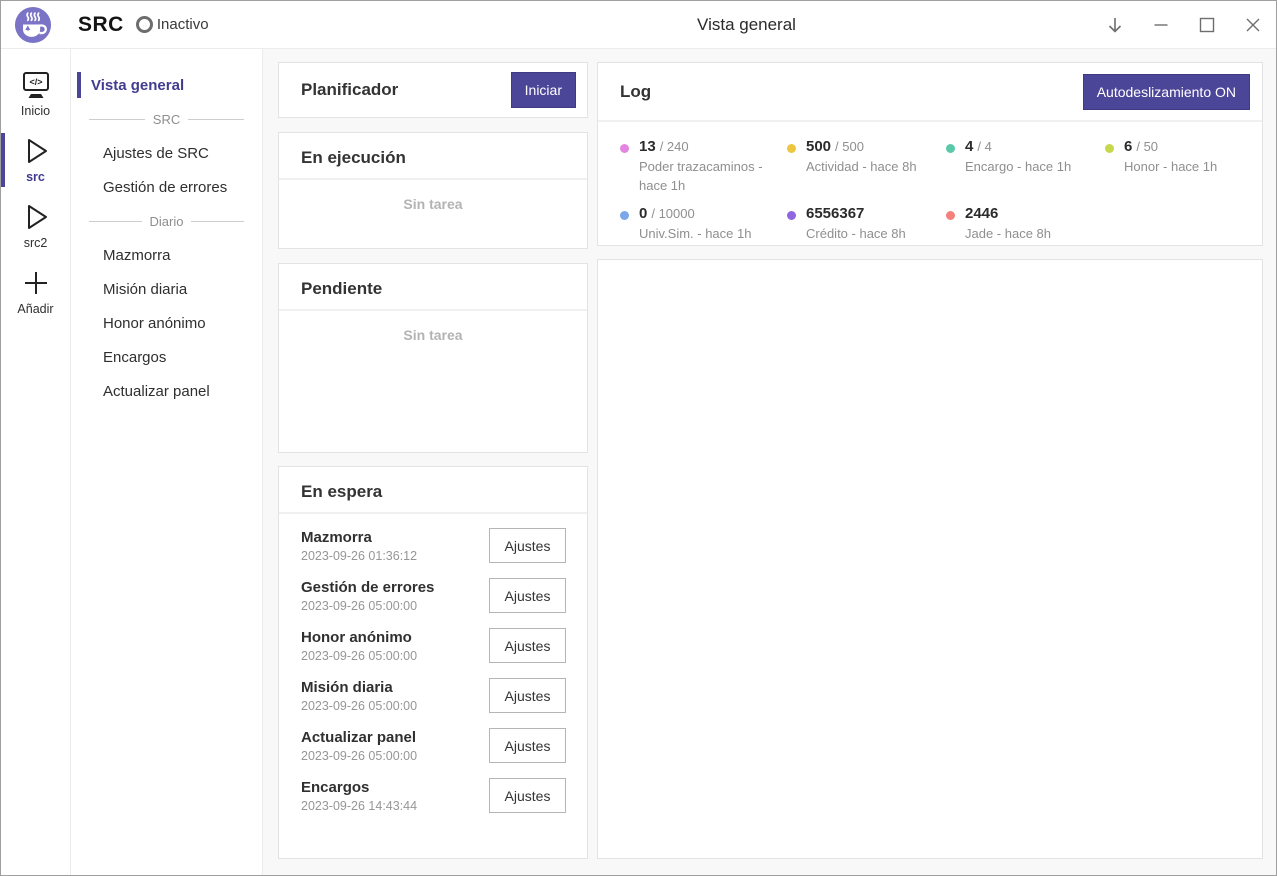 This screenshot has height=876, width=1277. Describe the element at coordinates (165, 187) in the screenshot. I see `sidebar-item-gestion-de-errores: Gestión de errores` at that location.